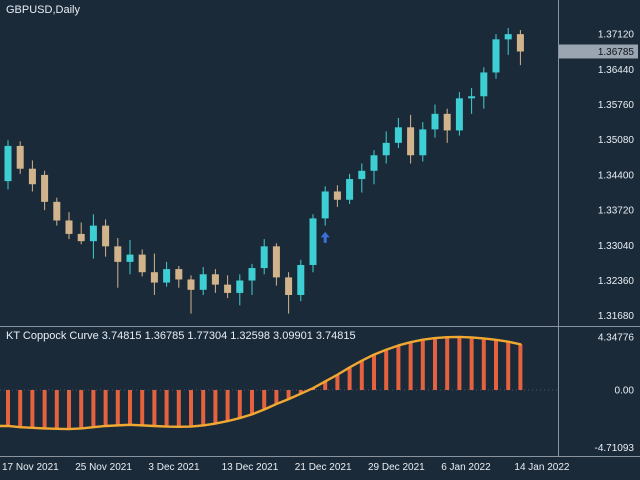 The image size is (640, 480). What do you see at coordinates (616, 35) in the screenshot?
I see `price-axis-label: 1.37120` at bounding box center [616, 35].